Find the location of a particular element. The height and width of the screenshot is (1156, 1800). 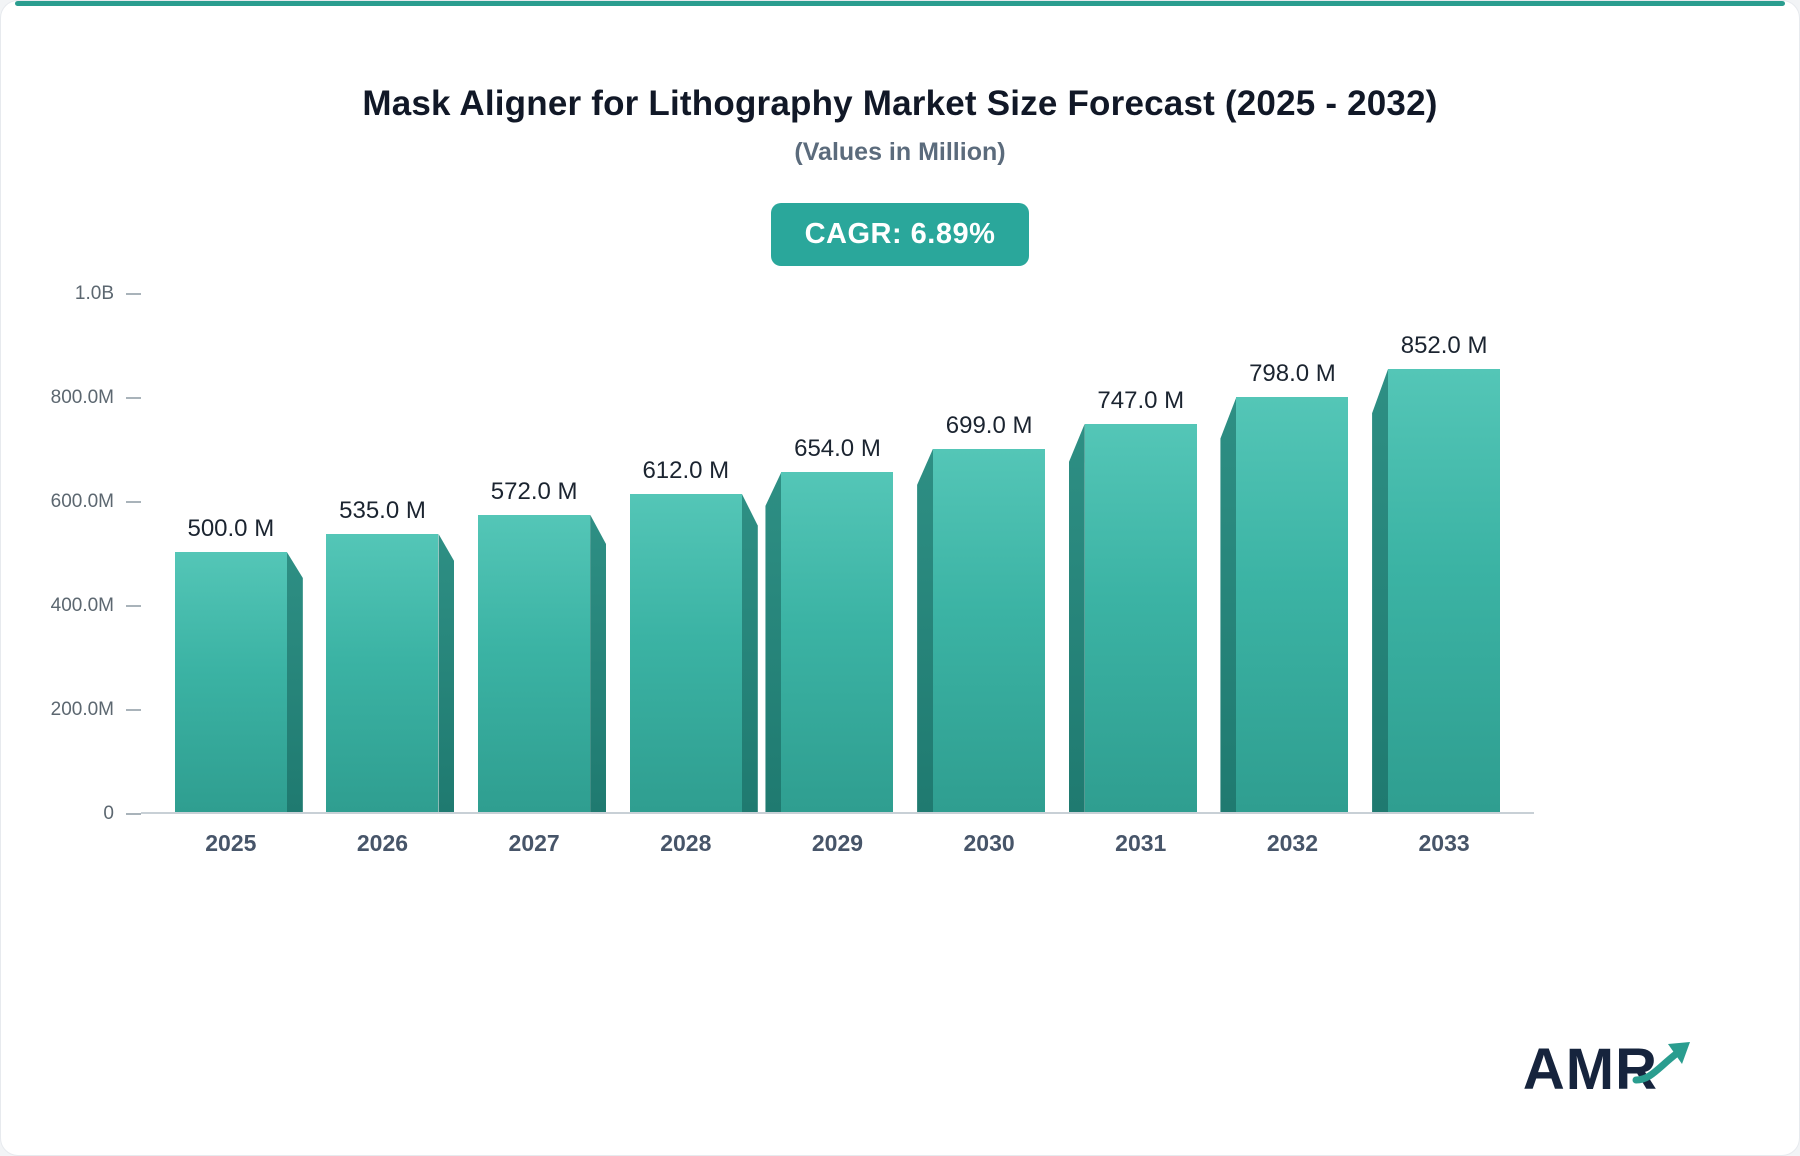

x-axis-label: 2027 is located at coordinates (534, 843).